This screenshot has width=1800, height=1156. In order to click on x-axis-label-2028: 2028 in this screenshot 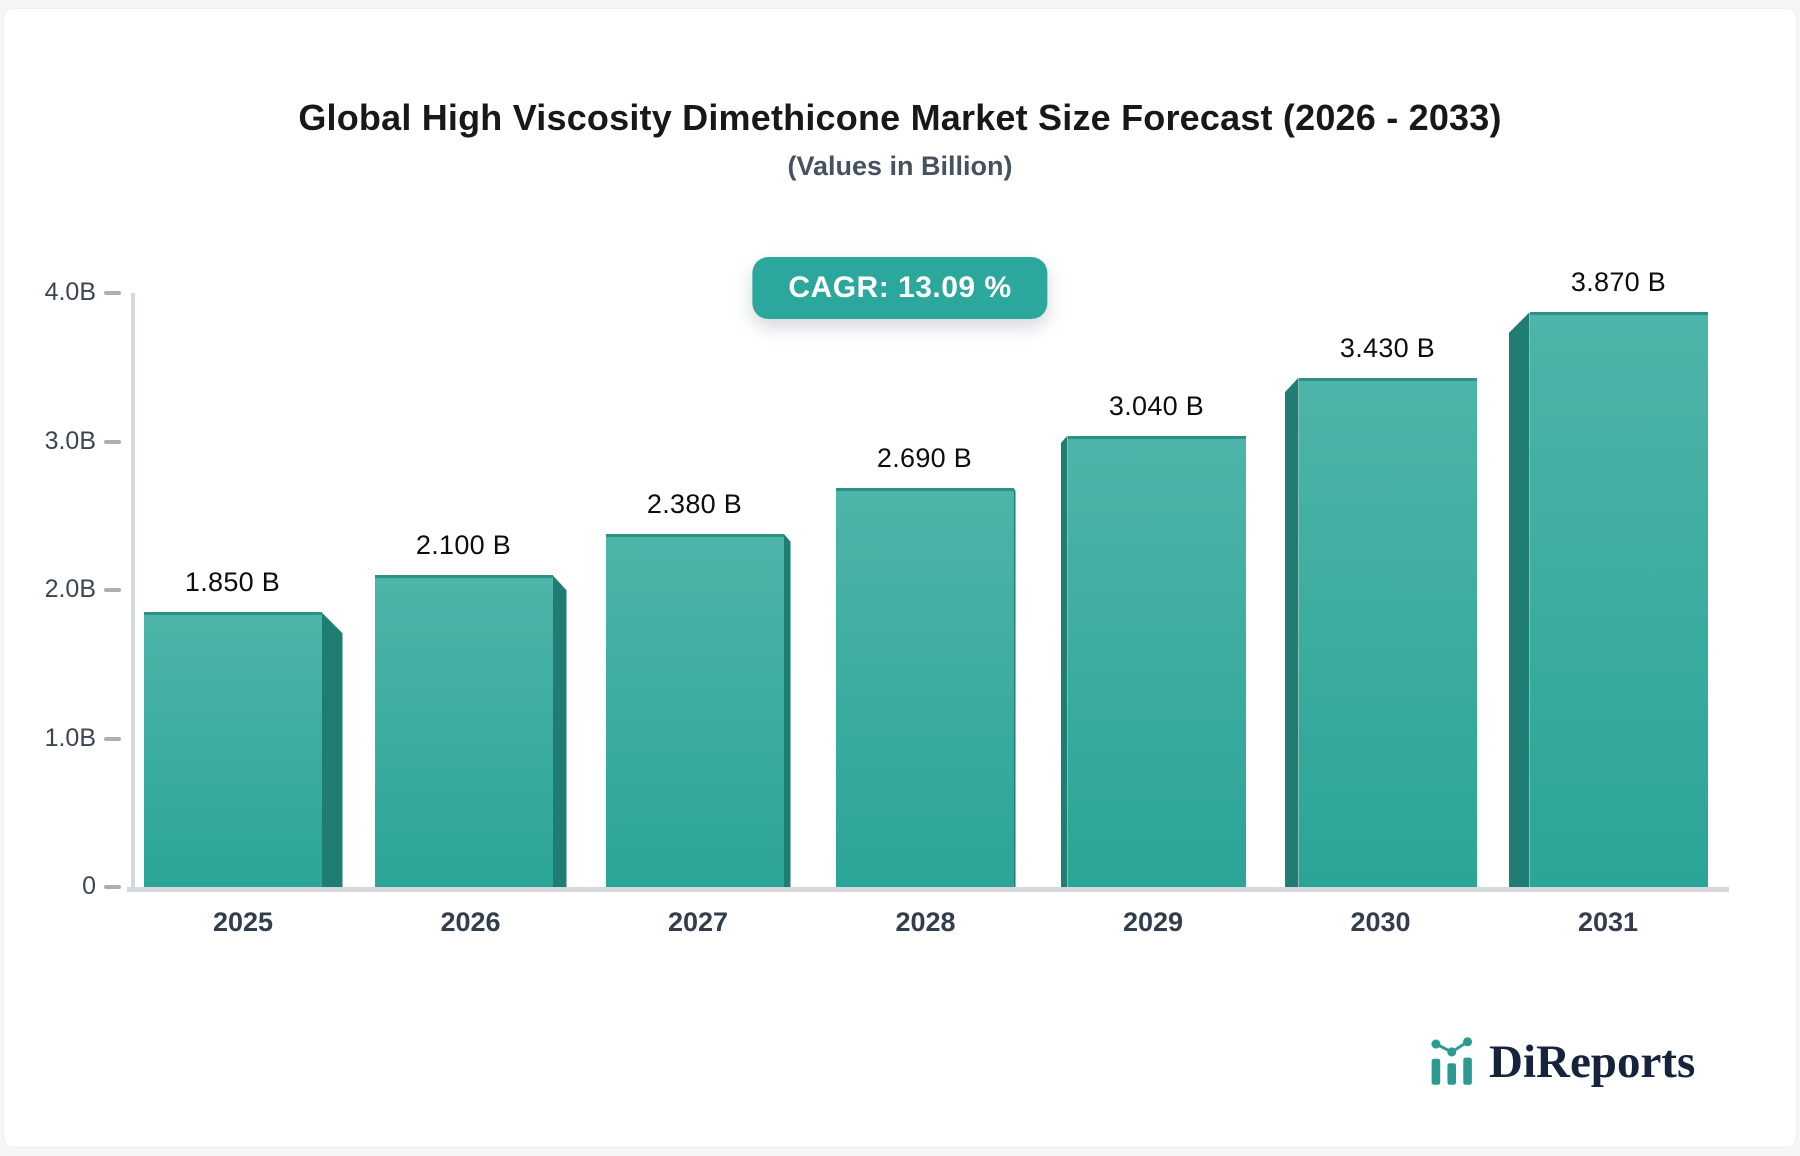, I will do `click(925, 922)`.